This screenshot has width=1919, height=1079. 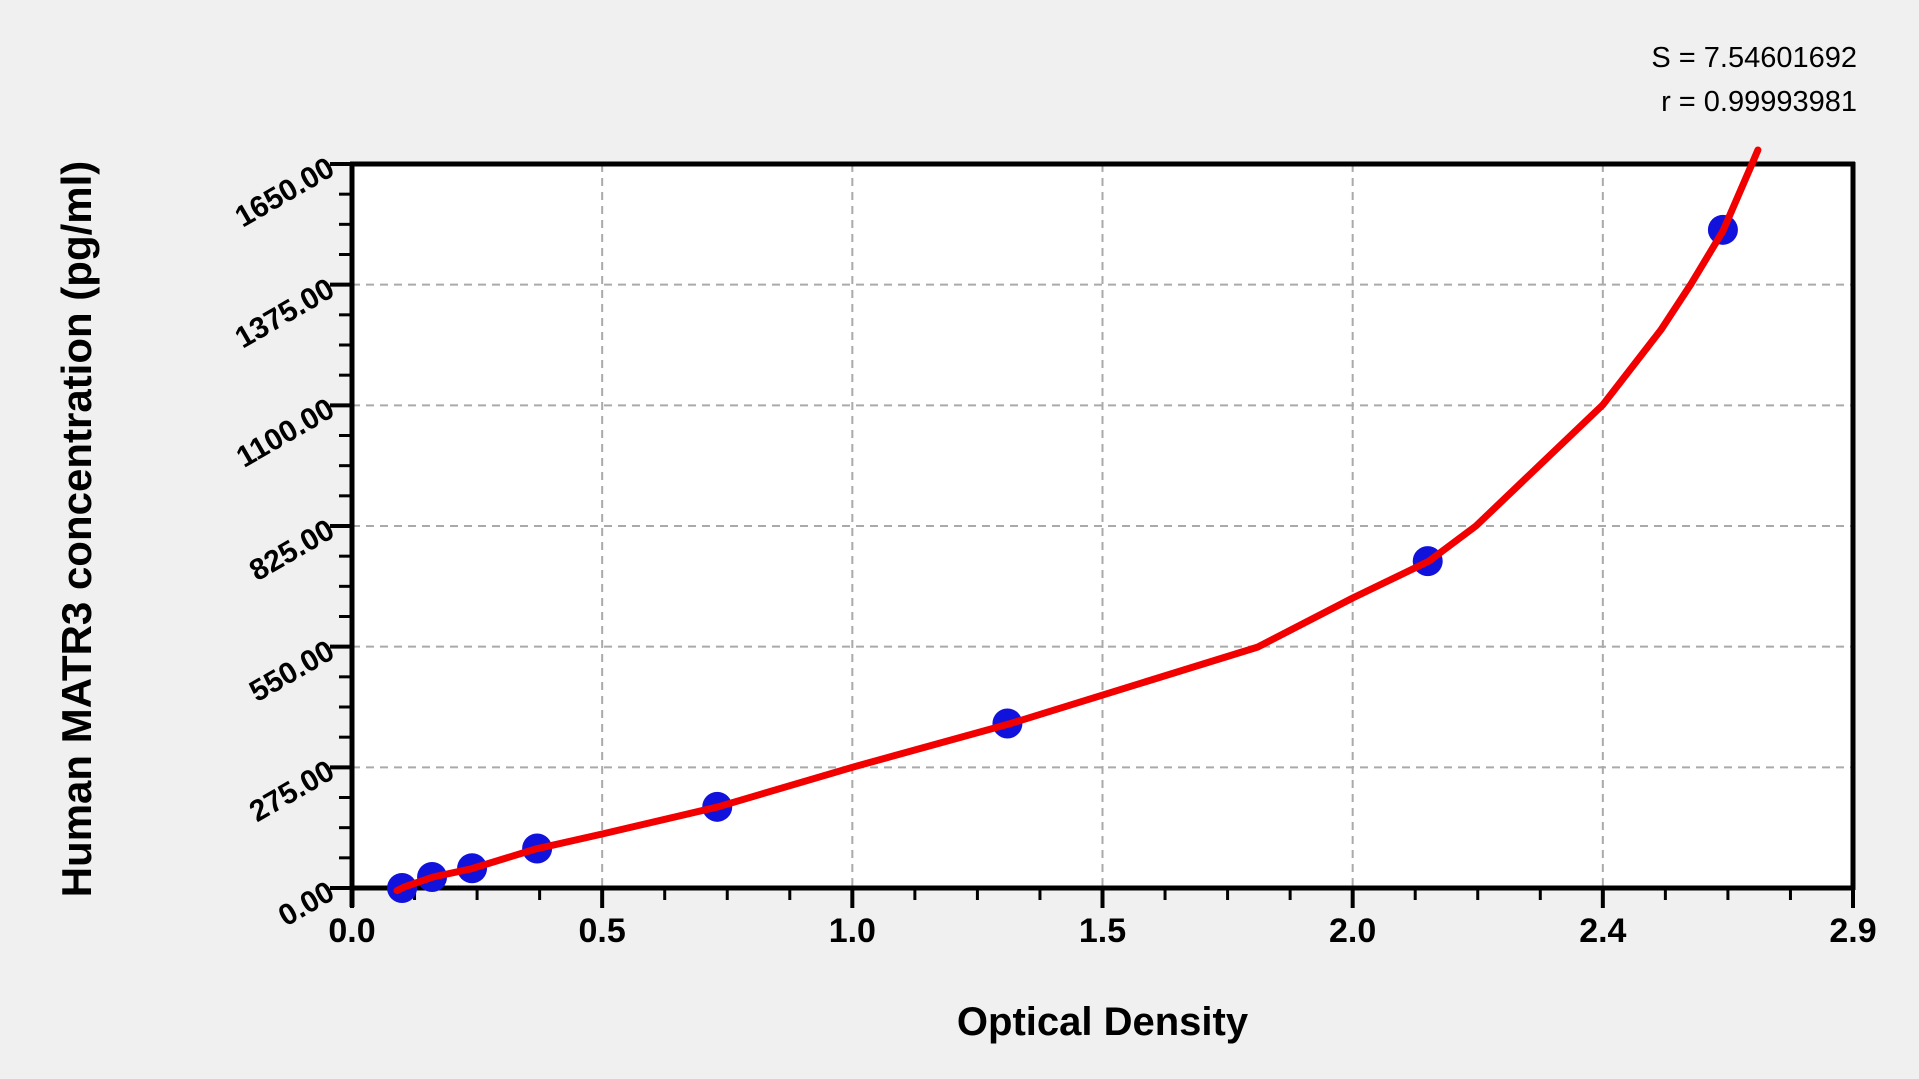 What do you see at coordinates (1754, 80) in the screenshot?
I see `curve-fit-stats: S = 7.54601692 r = 0.99993981` at bounding box center [1754, 80].